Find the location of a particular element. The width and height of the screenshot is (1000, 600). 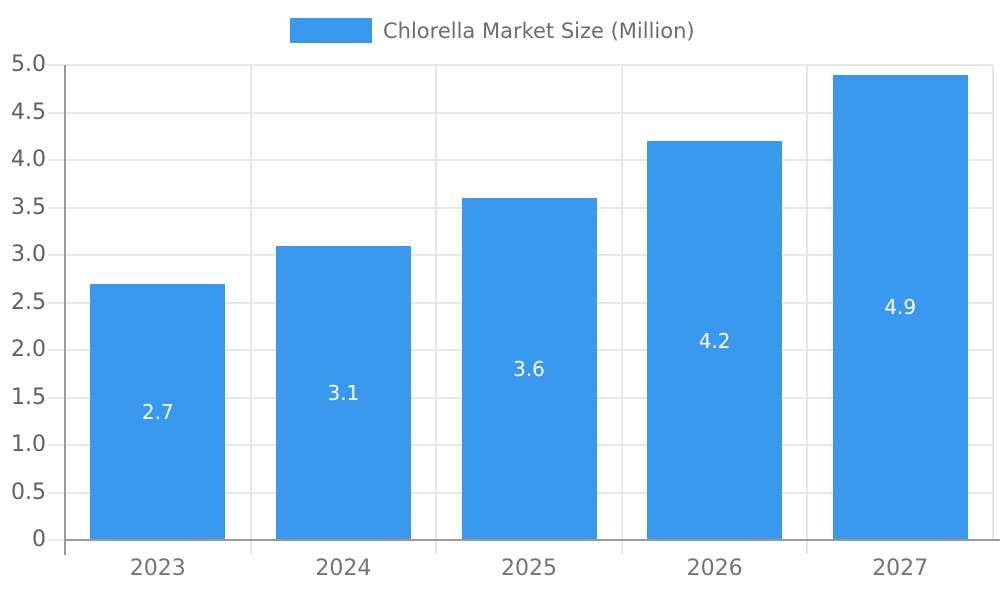

y-axis-label: 1.0 is located at coordinates (28, 444).